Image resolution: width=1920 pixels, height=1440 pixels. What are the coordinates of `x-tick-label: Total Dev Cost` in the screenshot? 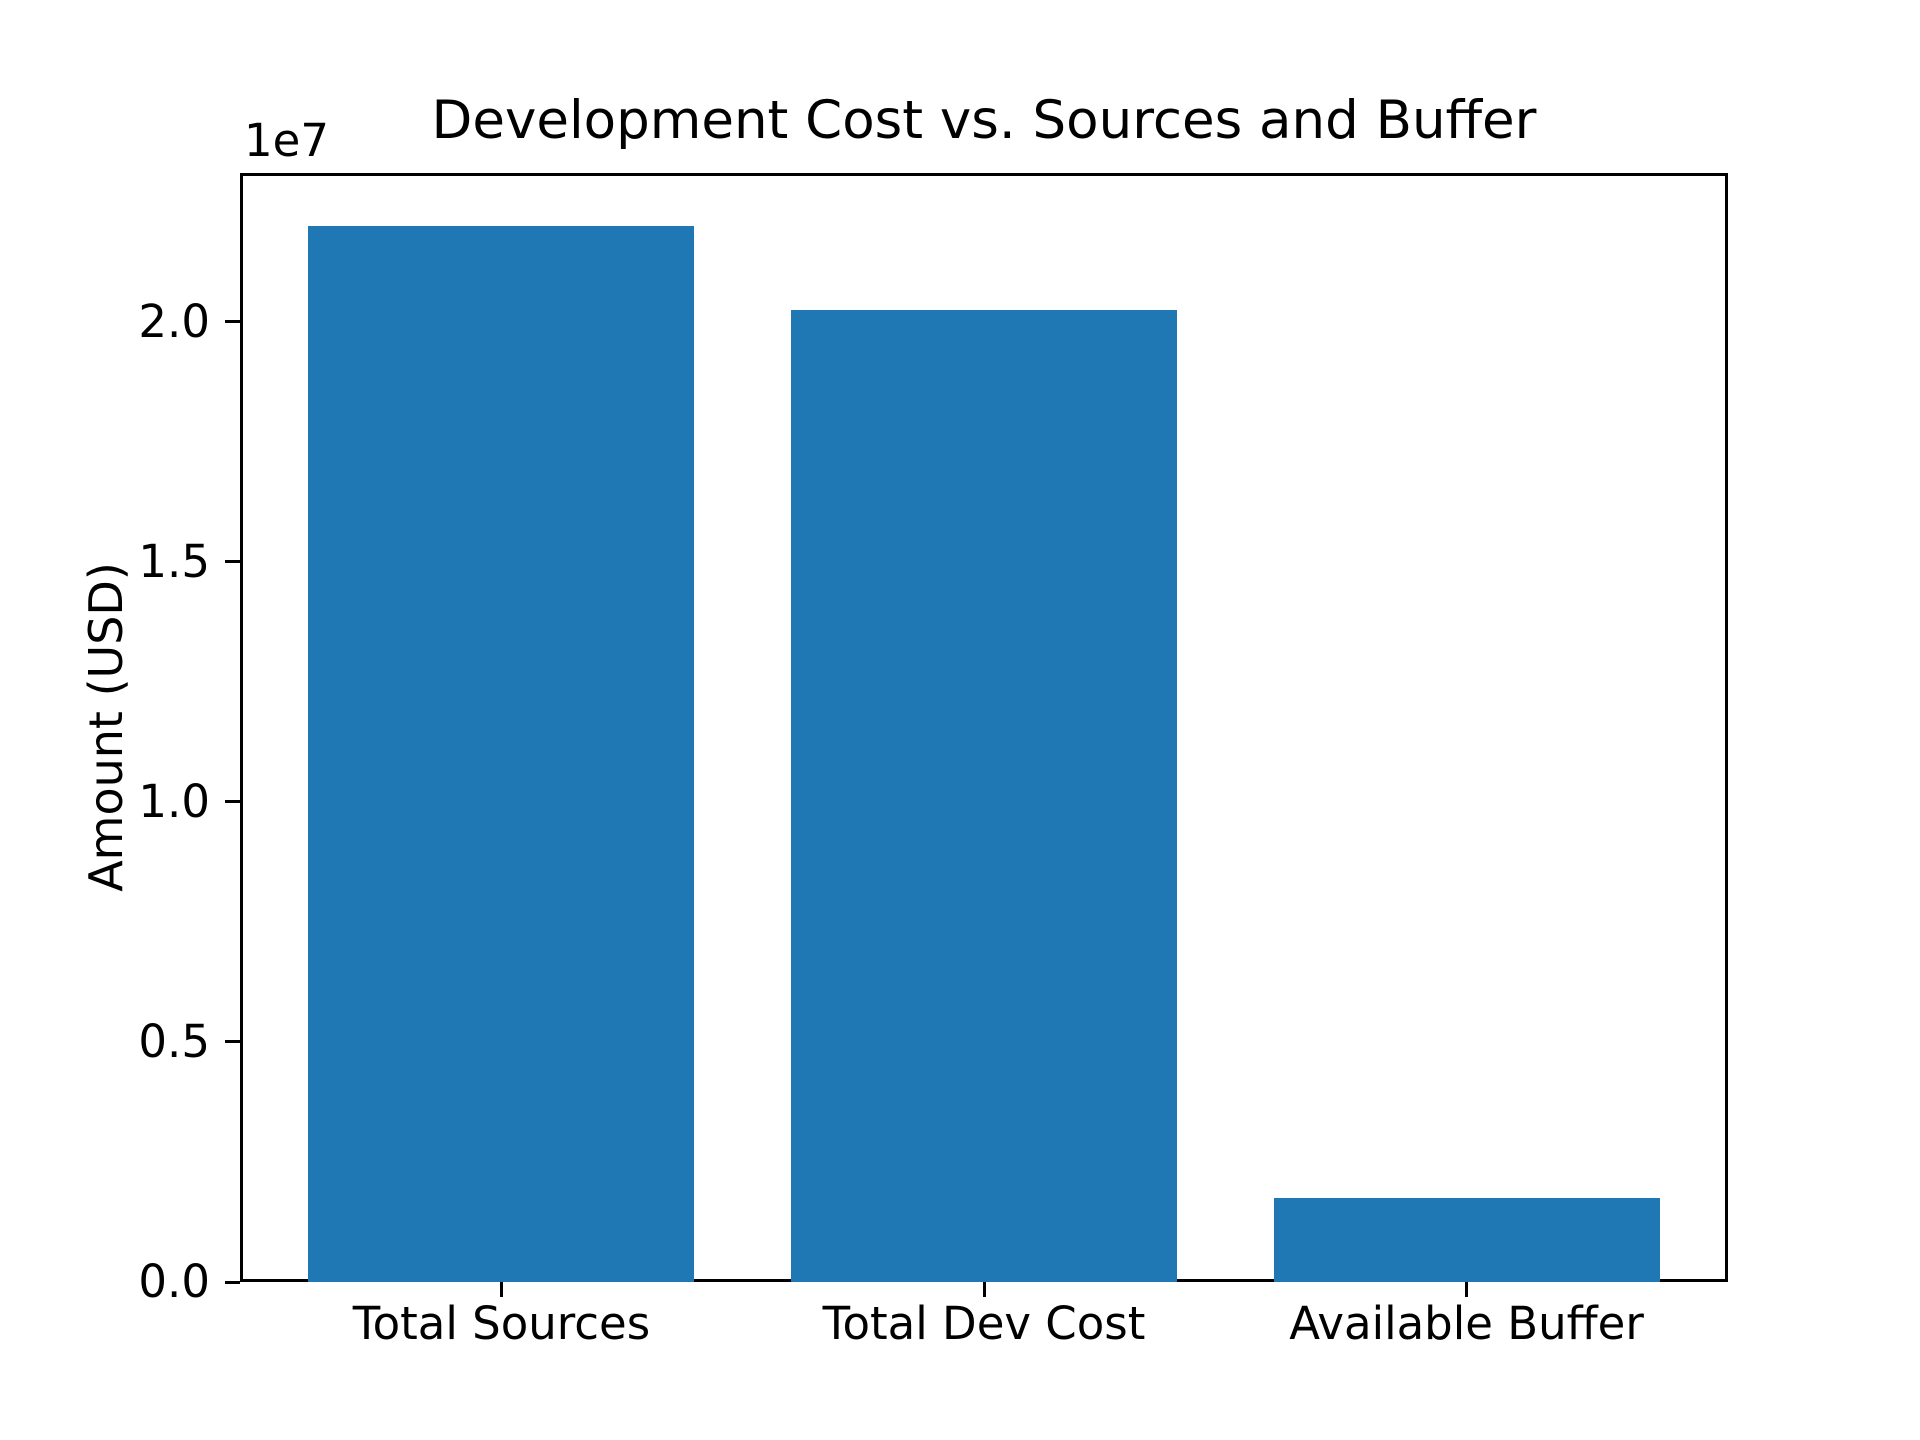 It's located at (984, 1323).